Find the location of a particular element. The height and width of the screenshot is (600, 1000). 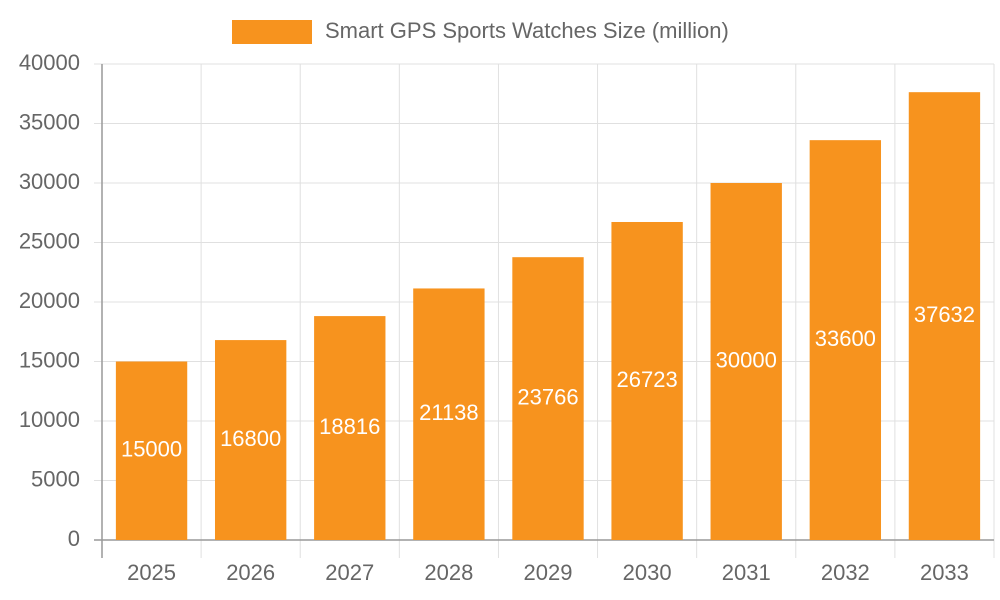

data-label: 33600 is located at coordinates (845, 338).